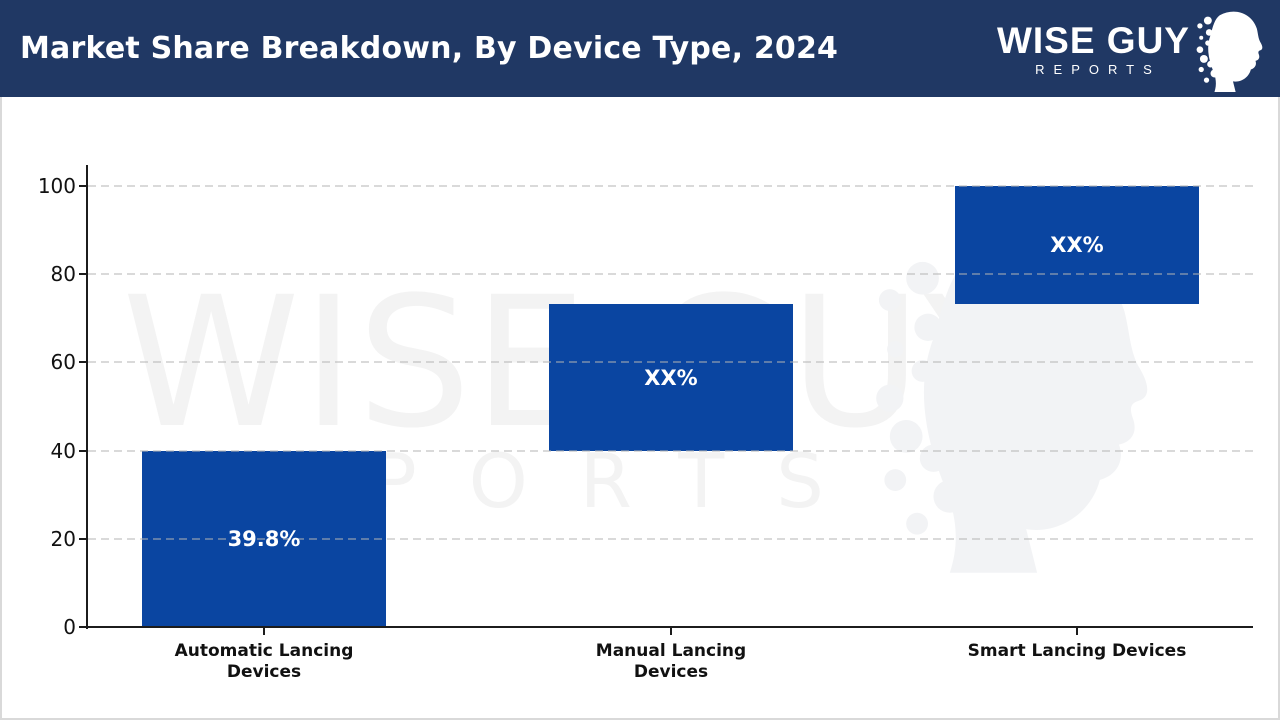 Image resolution: width=1280 pixels, height=720 pixels. I want to click on category-label: Manual Lancing Devices, so click(671, 661).